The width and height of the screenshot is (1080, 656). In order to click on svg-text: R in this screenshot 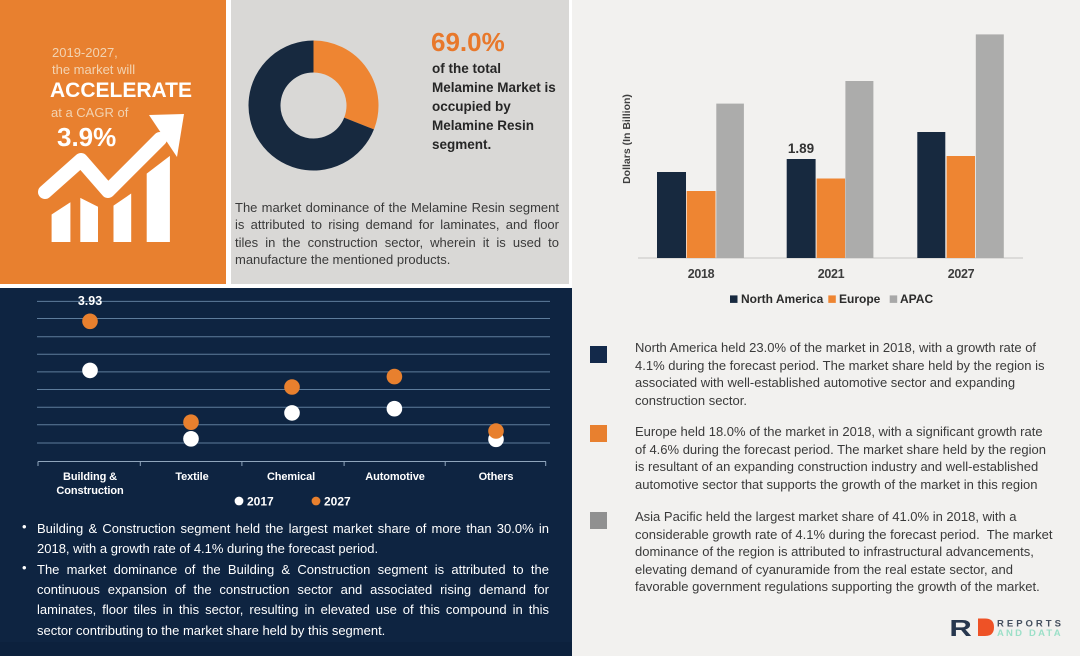, I will do `click(960, 627)`.